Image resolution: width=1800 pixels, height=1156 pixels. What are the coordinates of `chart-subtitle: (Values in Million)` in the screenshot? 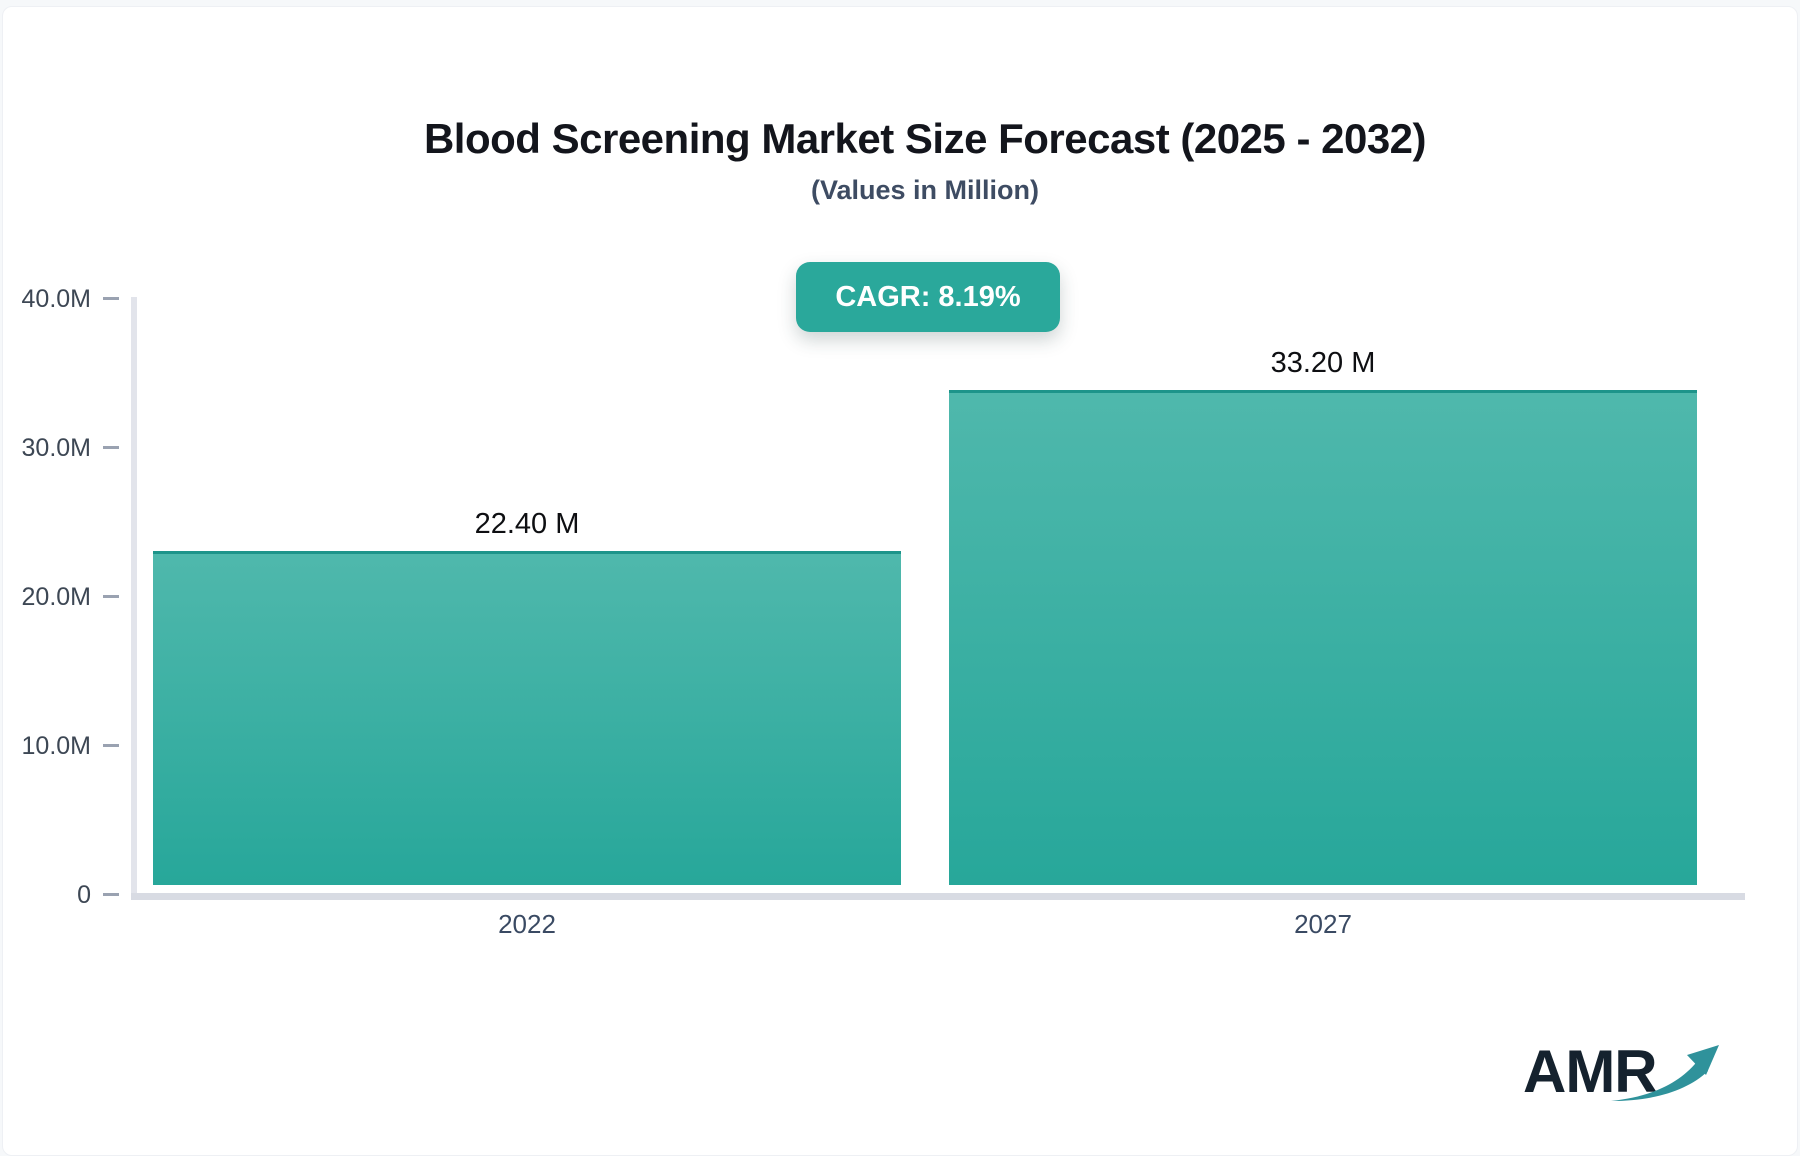 It's located at (925, 190).